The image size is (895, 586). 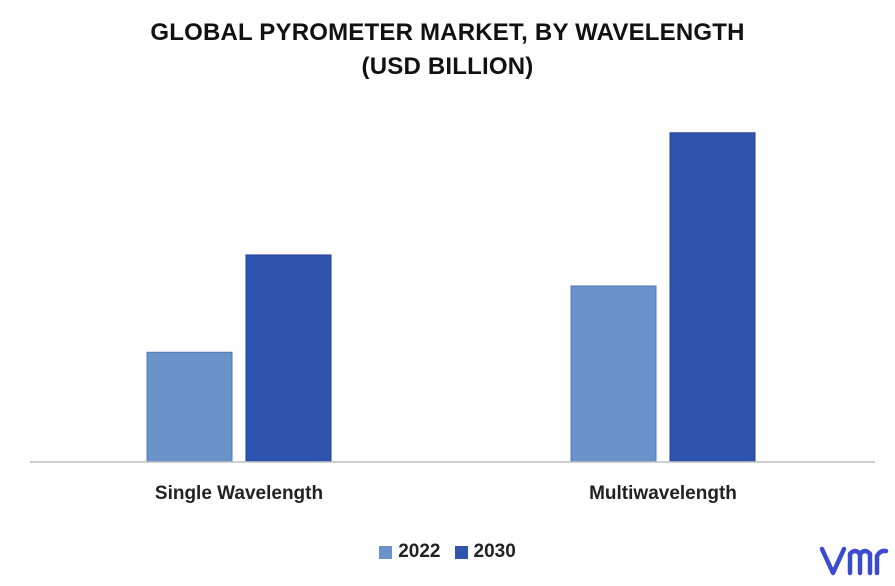 I want to click on legend-item-2030: 2030, so click(x=485, y=552).